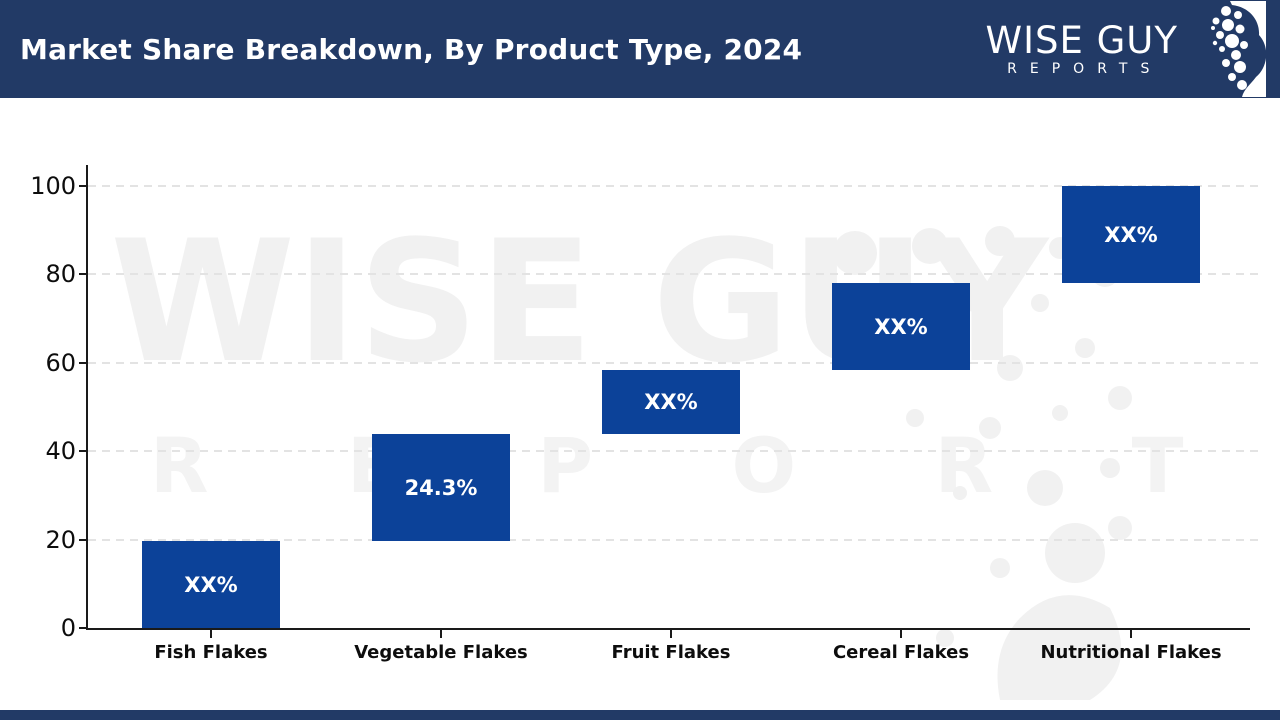 Image resolution: width=1280 pixels, height=720 pixels. I want to click on x-category-label: Nutritional Flakes, so click(1131, 652).